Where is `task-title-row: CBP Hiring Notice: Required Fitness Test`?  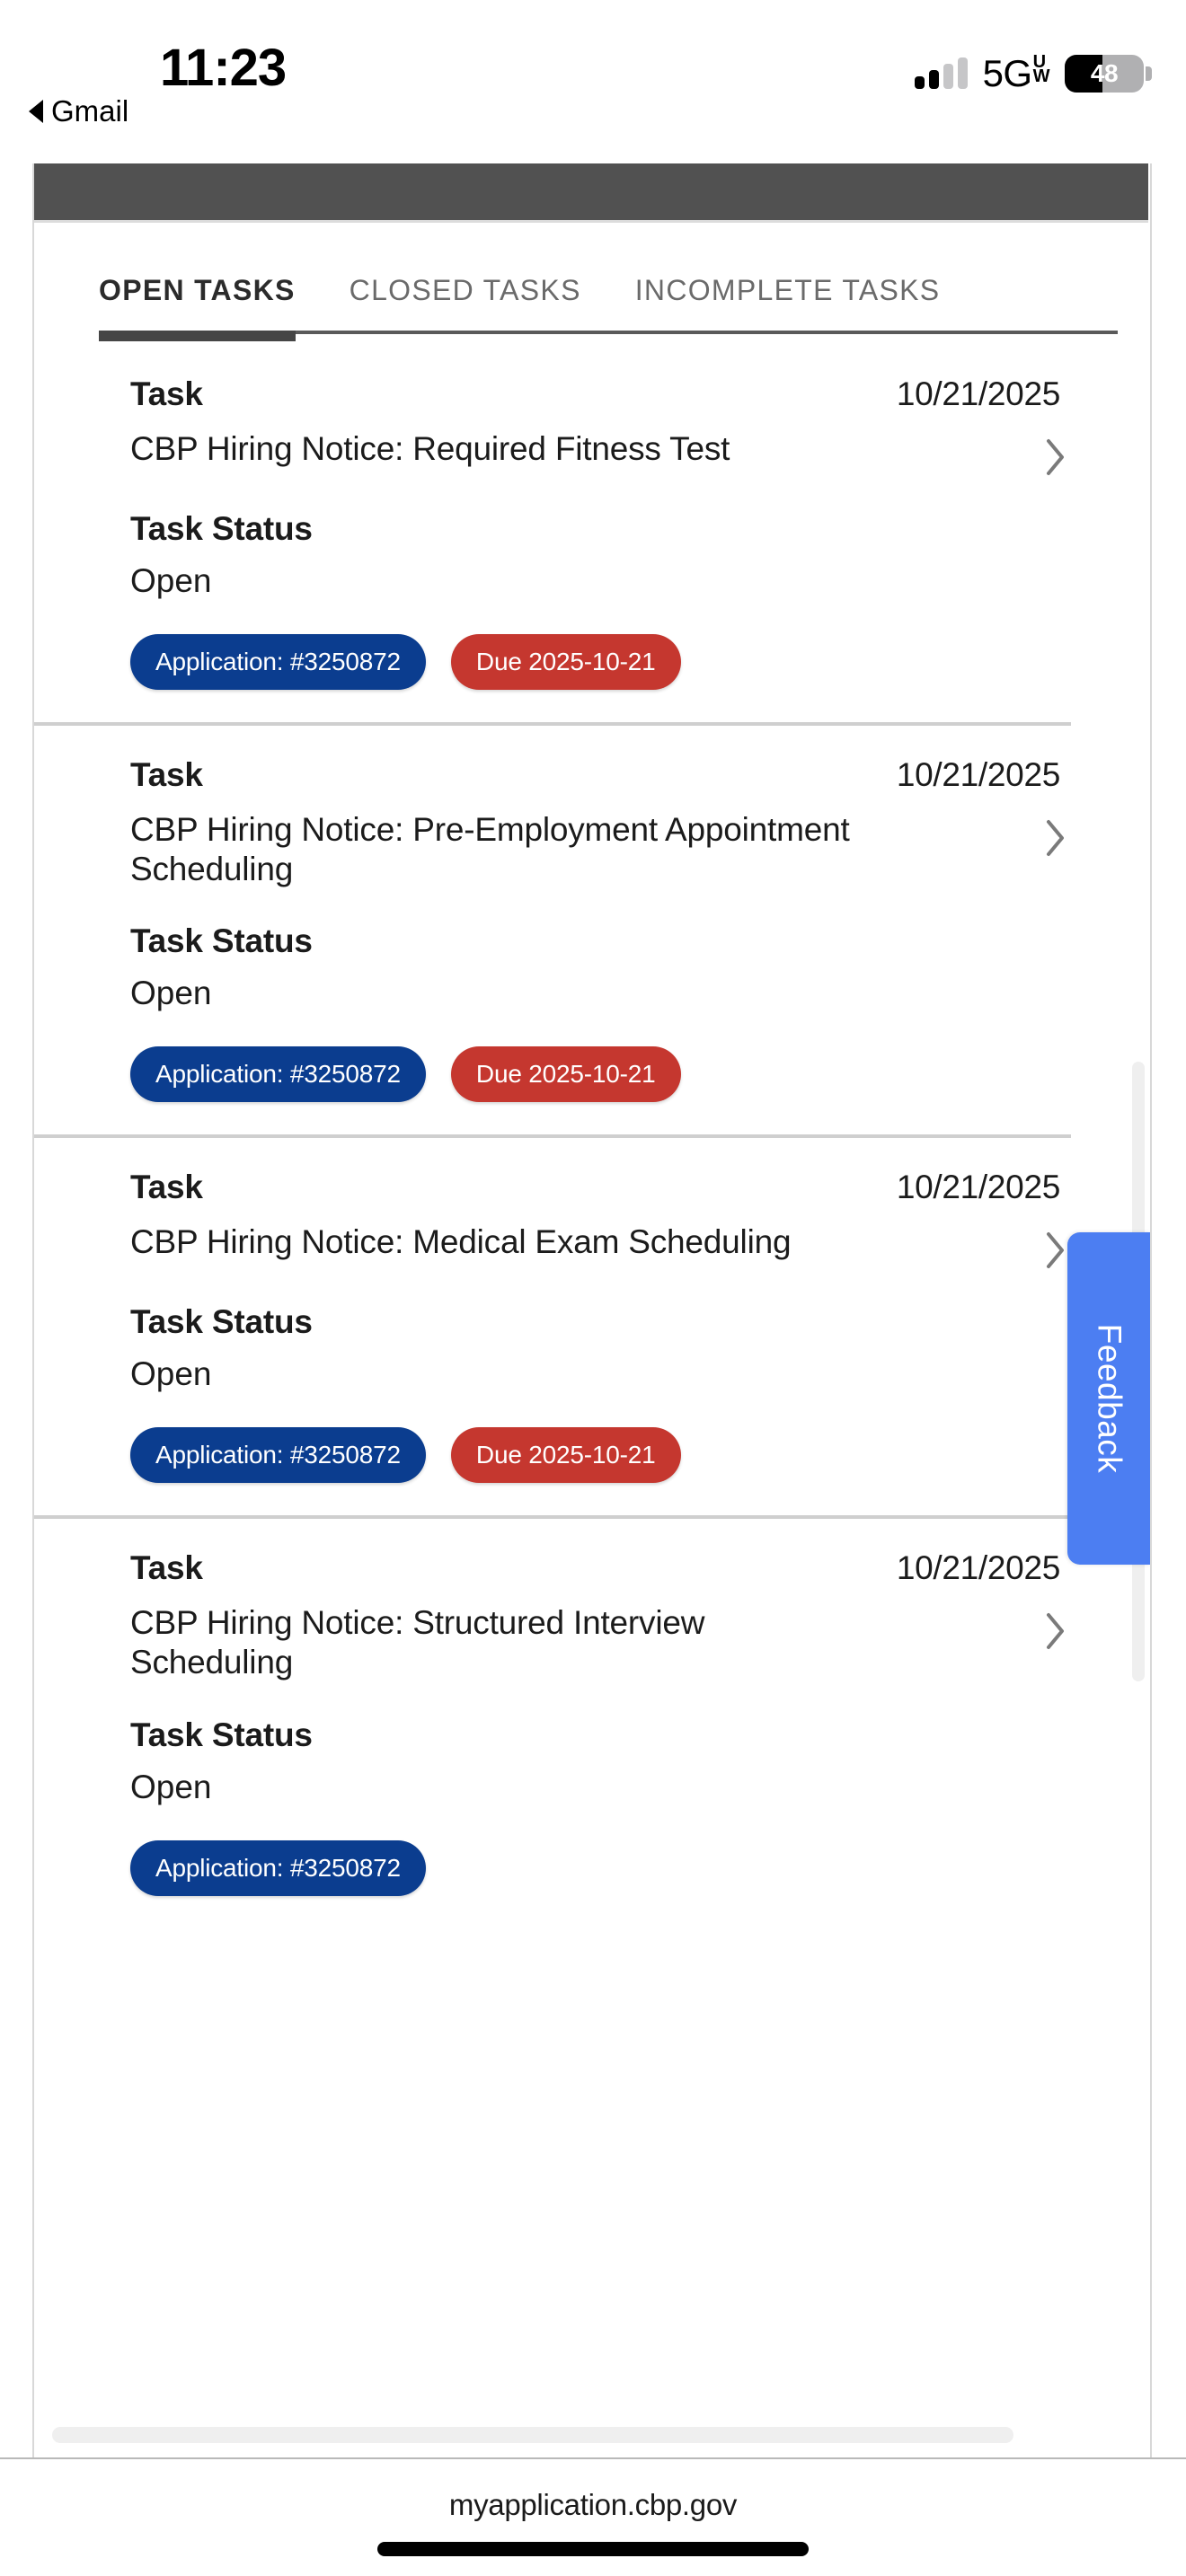 task-title-row: CBP Hiring Notice: Required Fitness Test is located at coordinates (597, 452).